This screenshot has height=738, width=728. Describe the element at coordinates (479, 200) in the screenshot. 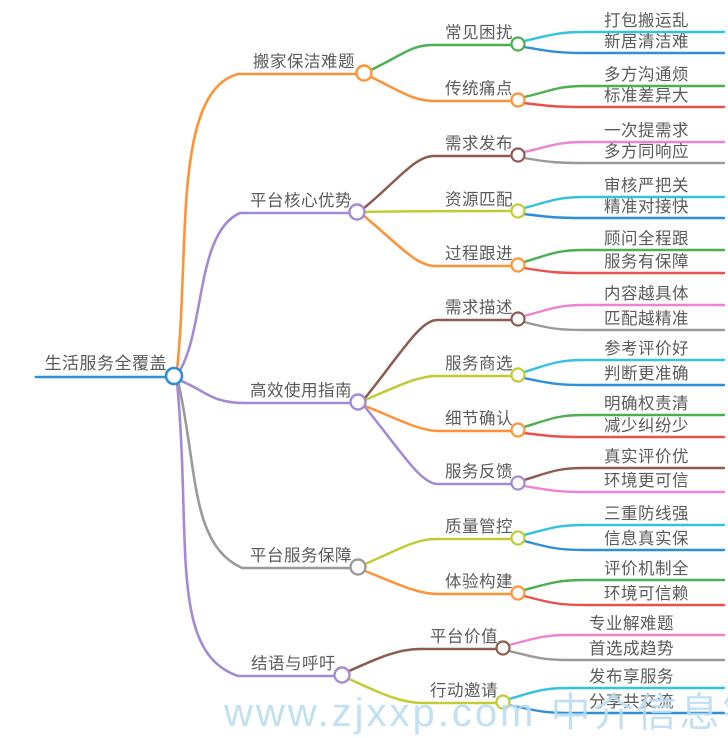

I see `b2-c2-label: 资源匹配` at that location.